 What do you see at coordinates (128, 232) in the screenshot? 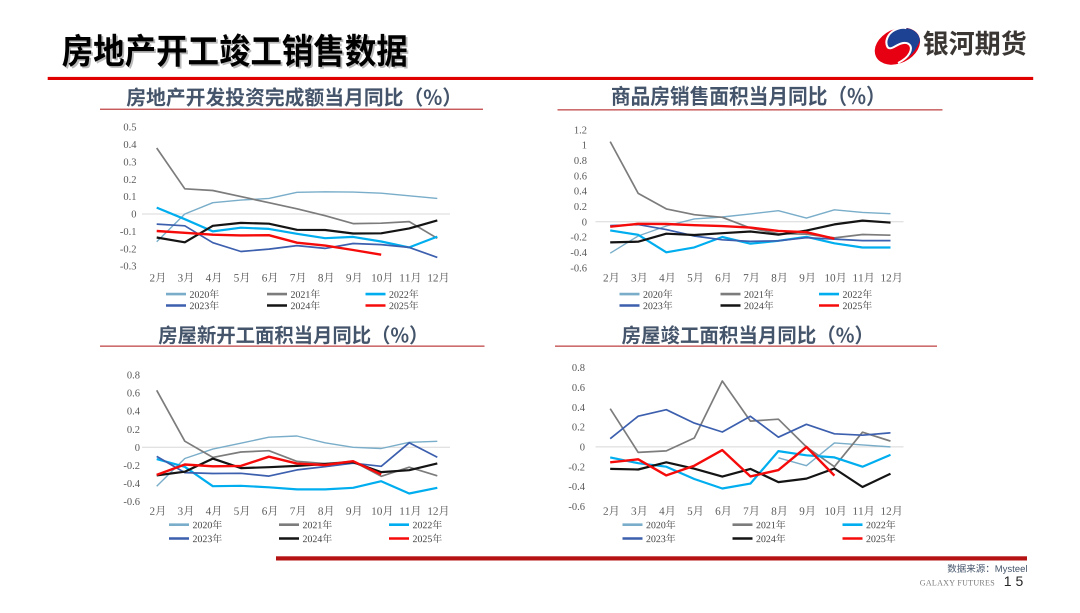
I see `svg-text: -0.1` at bounding box center [128, 232].